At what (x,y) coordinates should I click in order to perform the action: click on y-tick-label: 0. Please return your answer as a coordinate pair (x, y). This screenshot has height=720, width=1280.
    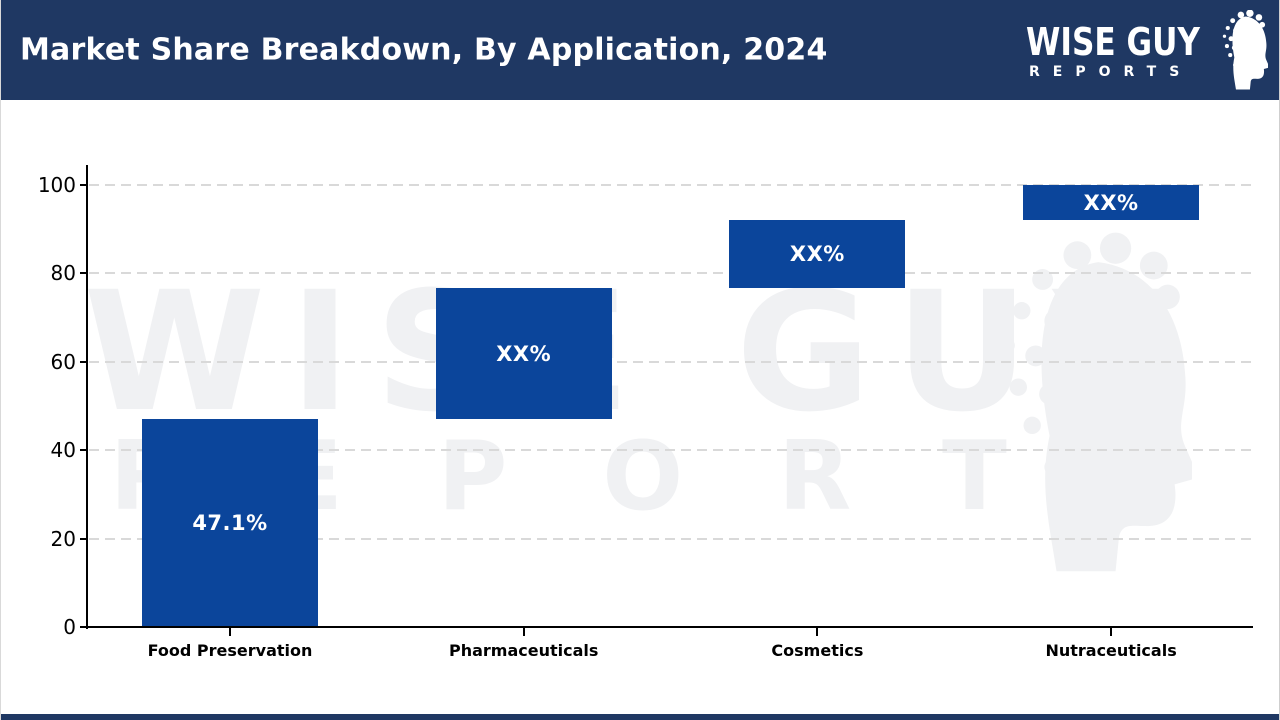
    Looking at the image, I should click on (69, 627).